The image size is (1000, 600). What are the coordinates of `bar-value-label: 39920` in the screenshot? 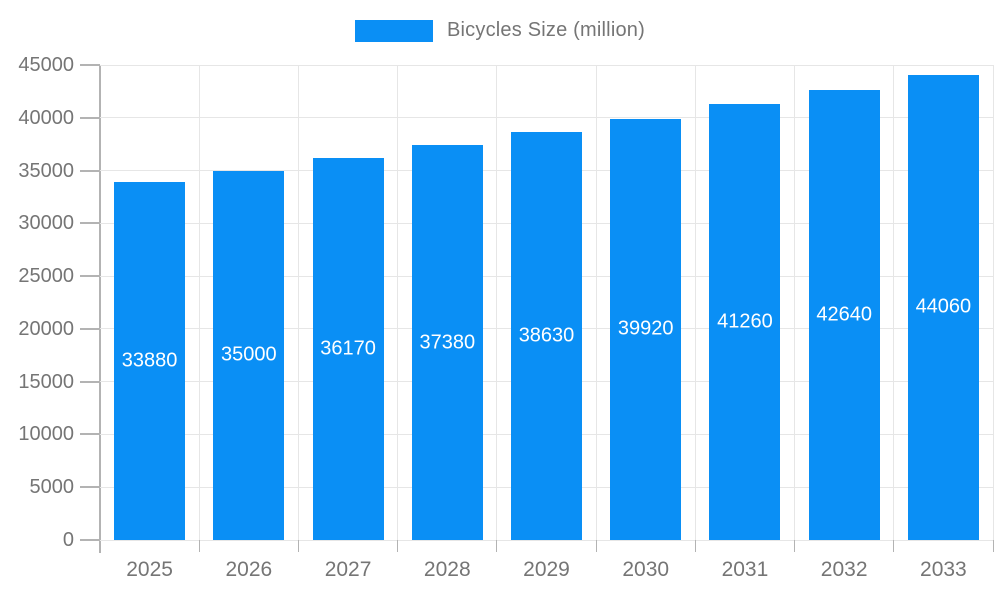 It's located at (645, 328).